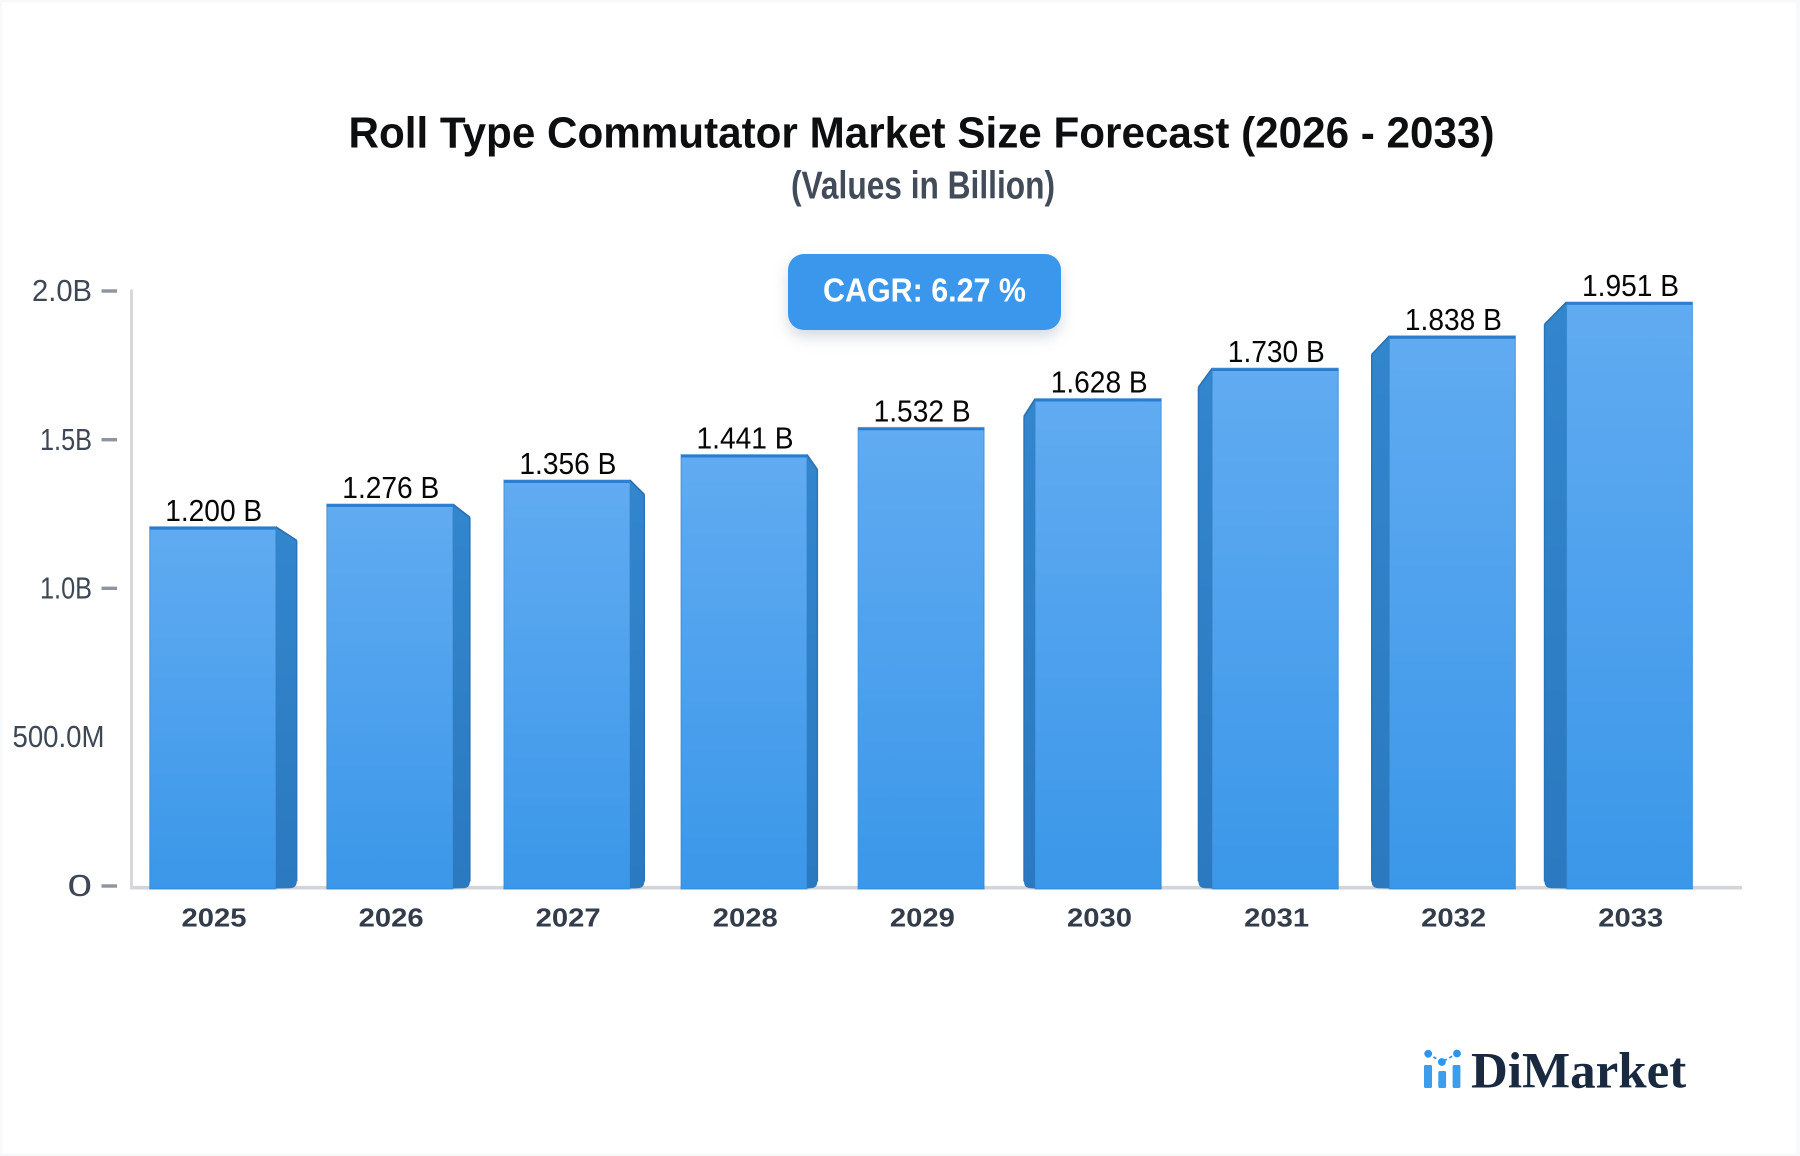 Image resolution: width=1800 pixels, height=1156 pixels. What do you see at coordinates (62, 290) in the screenshot?
I see `svg-text: 2.0B` at bounding box center [62, 290].